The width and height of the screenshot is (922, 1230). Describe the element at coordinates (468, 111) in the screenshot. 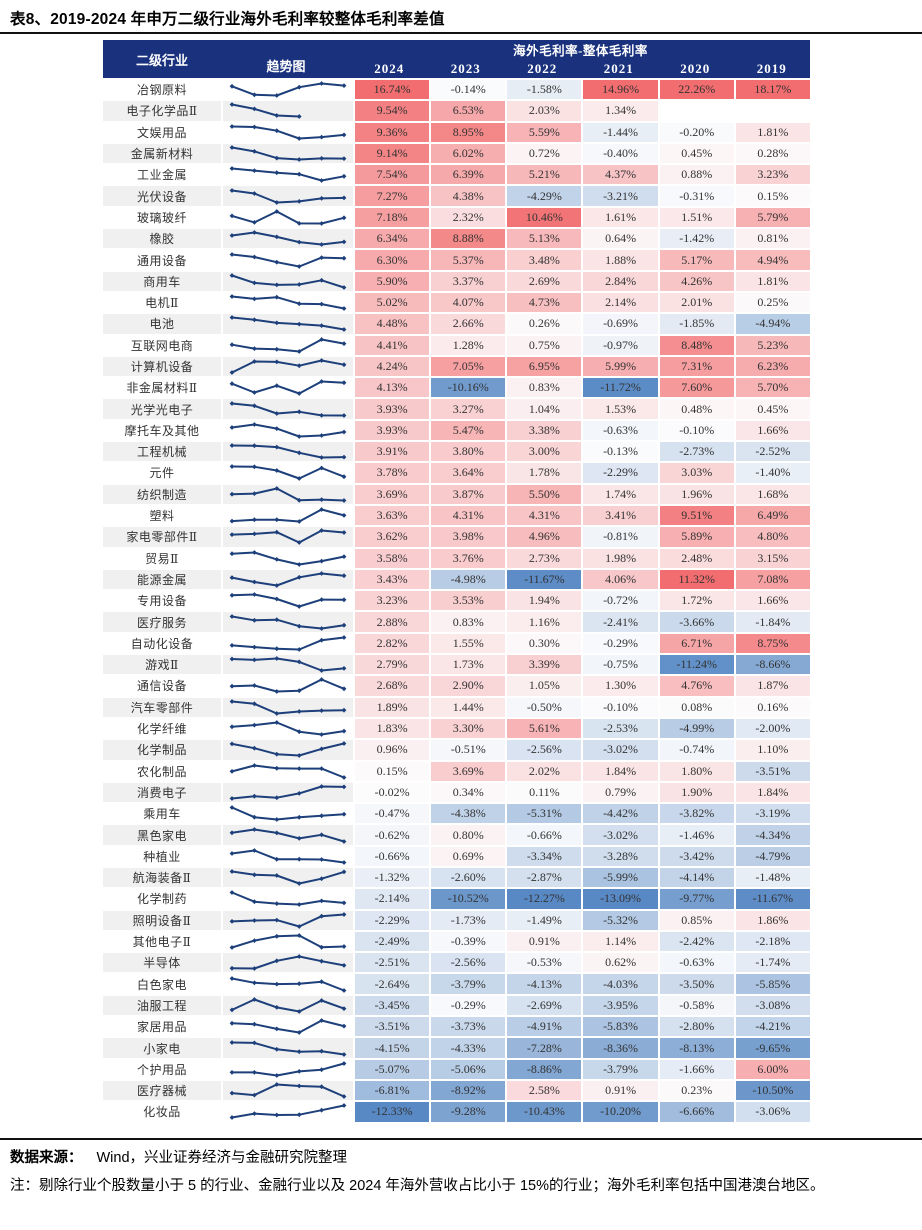

I see `value-cell-2023: 6.53%` at that location.